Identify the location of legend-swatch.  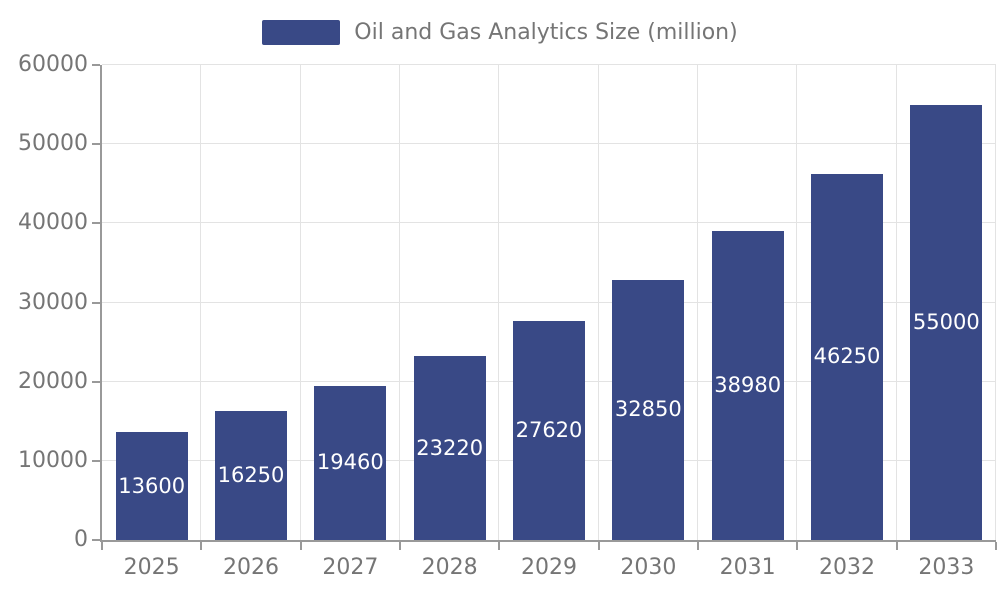
(301, 32).